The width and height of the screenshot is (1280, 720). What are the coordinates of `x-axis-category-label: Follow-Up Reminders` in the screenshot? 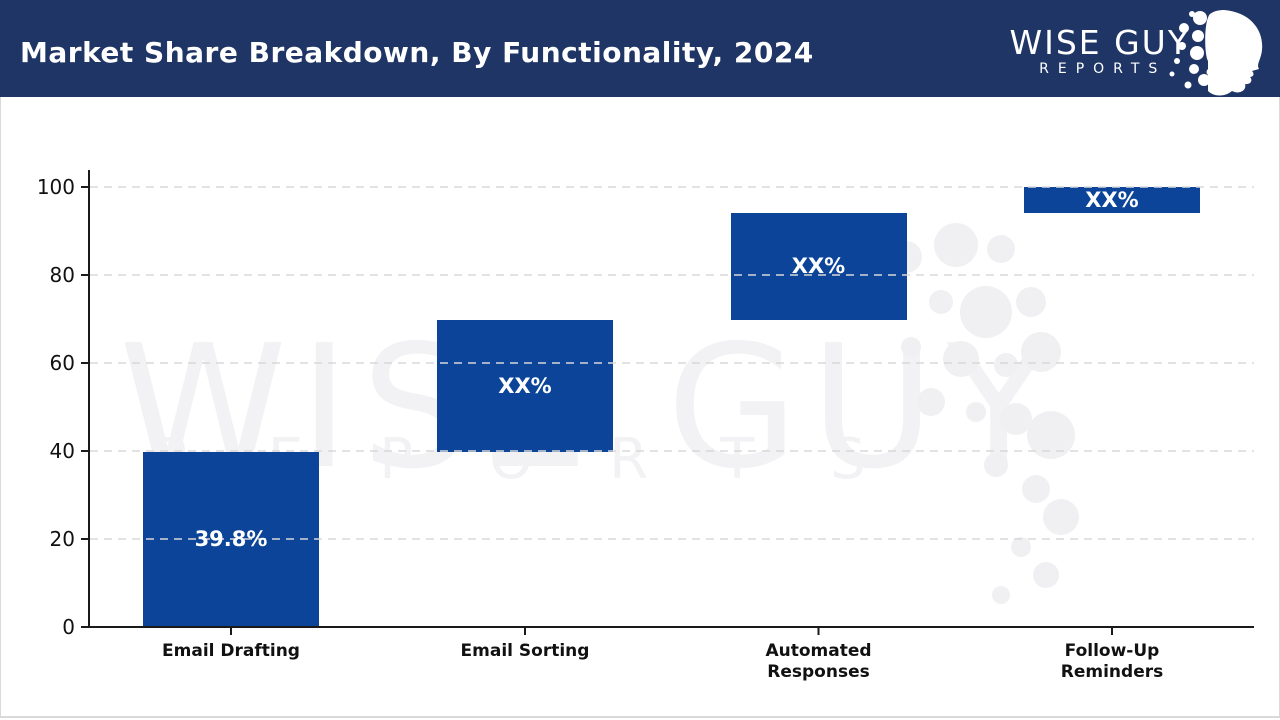 It's located at (1112, 661).